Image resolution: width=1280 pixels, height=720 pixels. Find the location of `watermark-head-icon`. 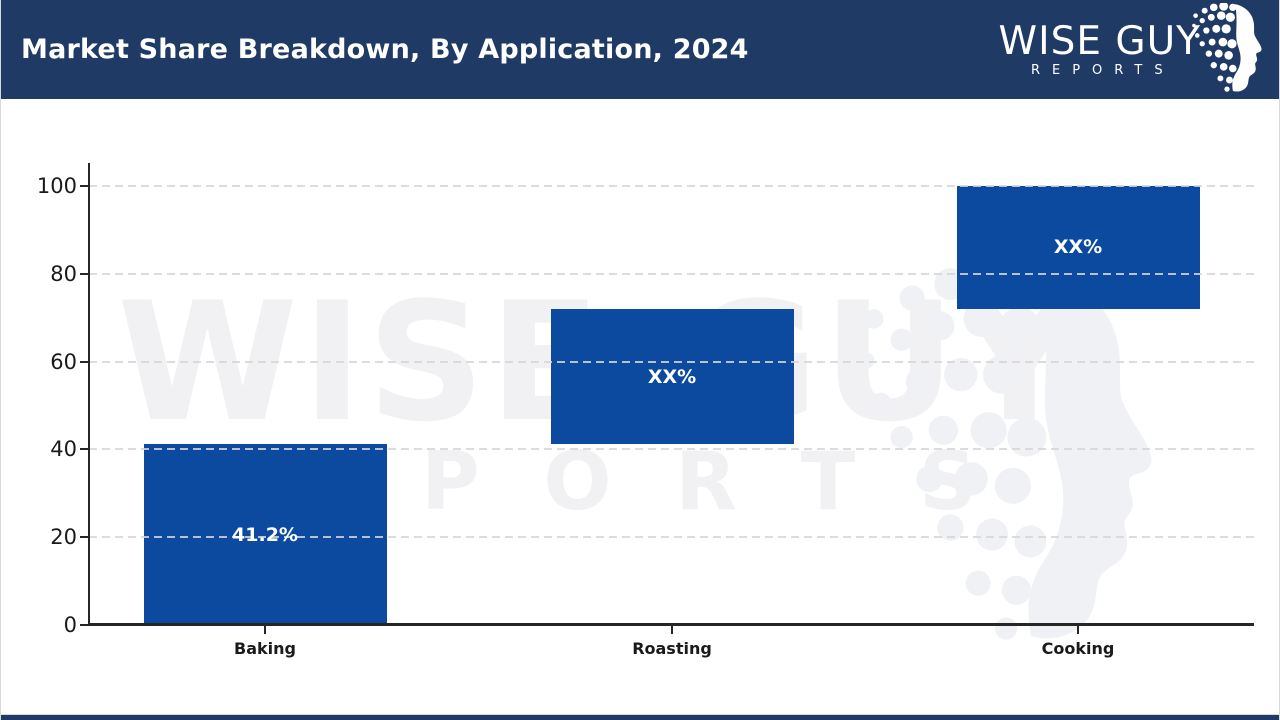

watermark-head-icon is located at coordinates (1006, 461).